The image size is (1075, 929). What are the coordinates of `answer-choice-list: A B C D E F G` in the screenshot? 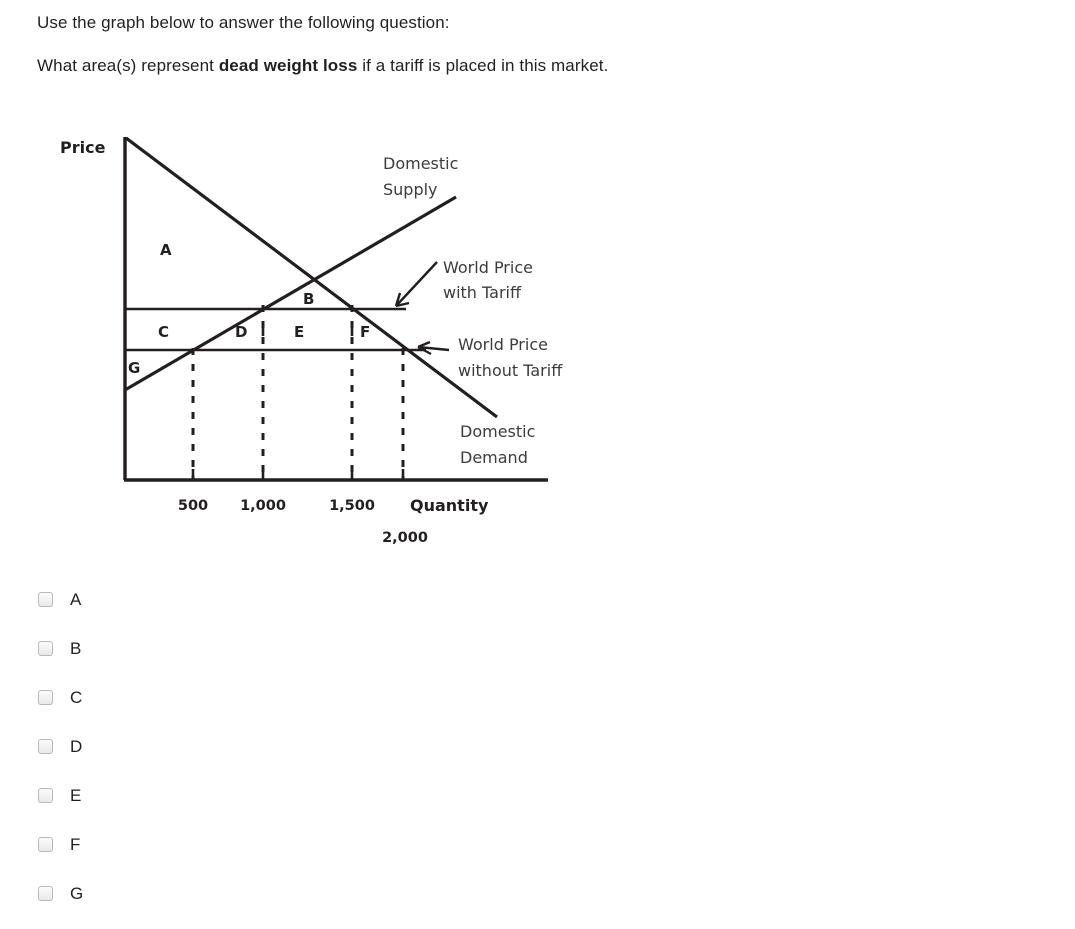 It's located at (150, 746).